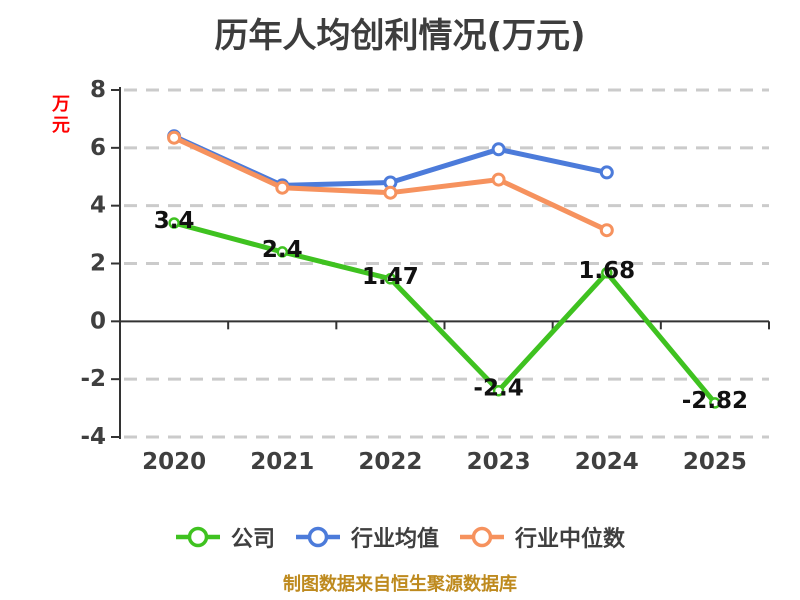  Describe the element at coordinates (570, 539) in the screenshot. I see `legend-label-industry-median: 行业中位数` at that location.